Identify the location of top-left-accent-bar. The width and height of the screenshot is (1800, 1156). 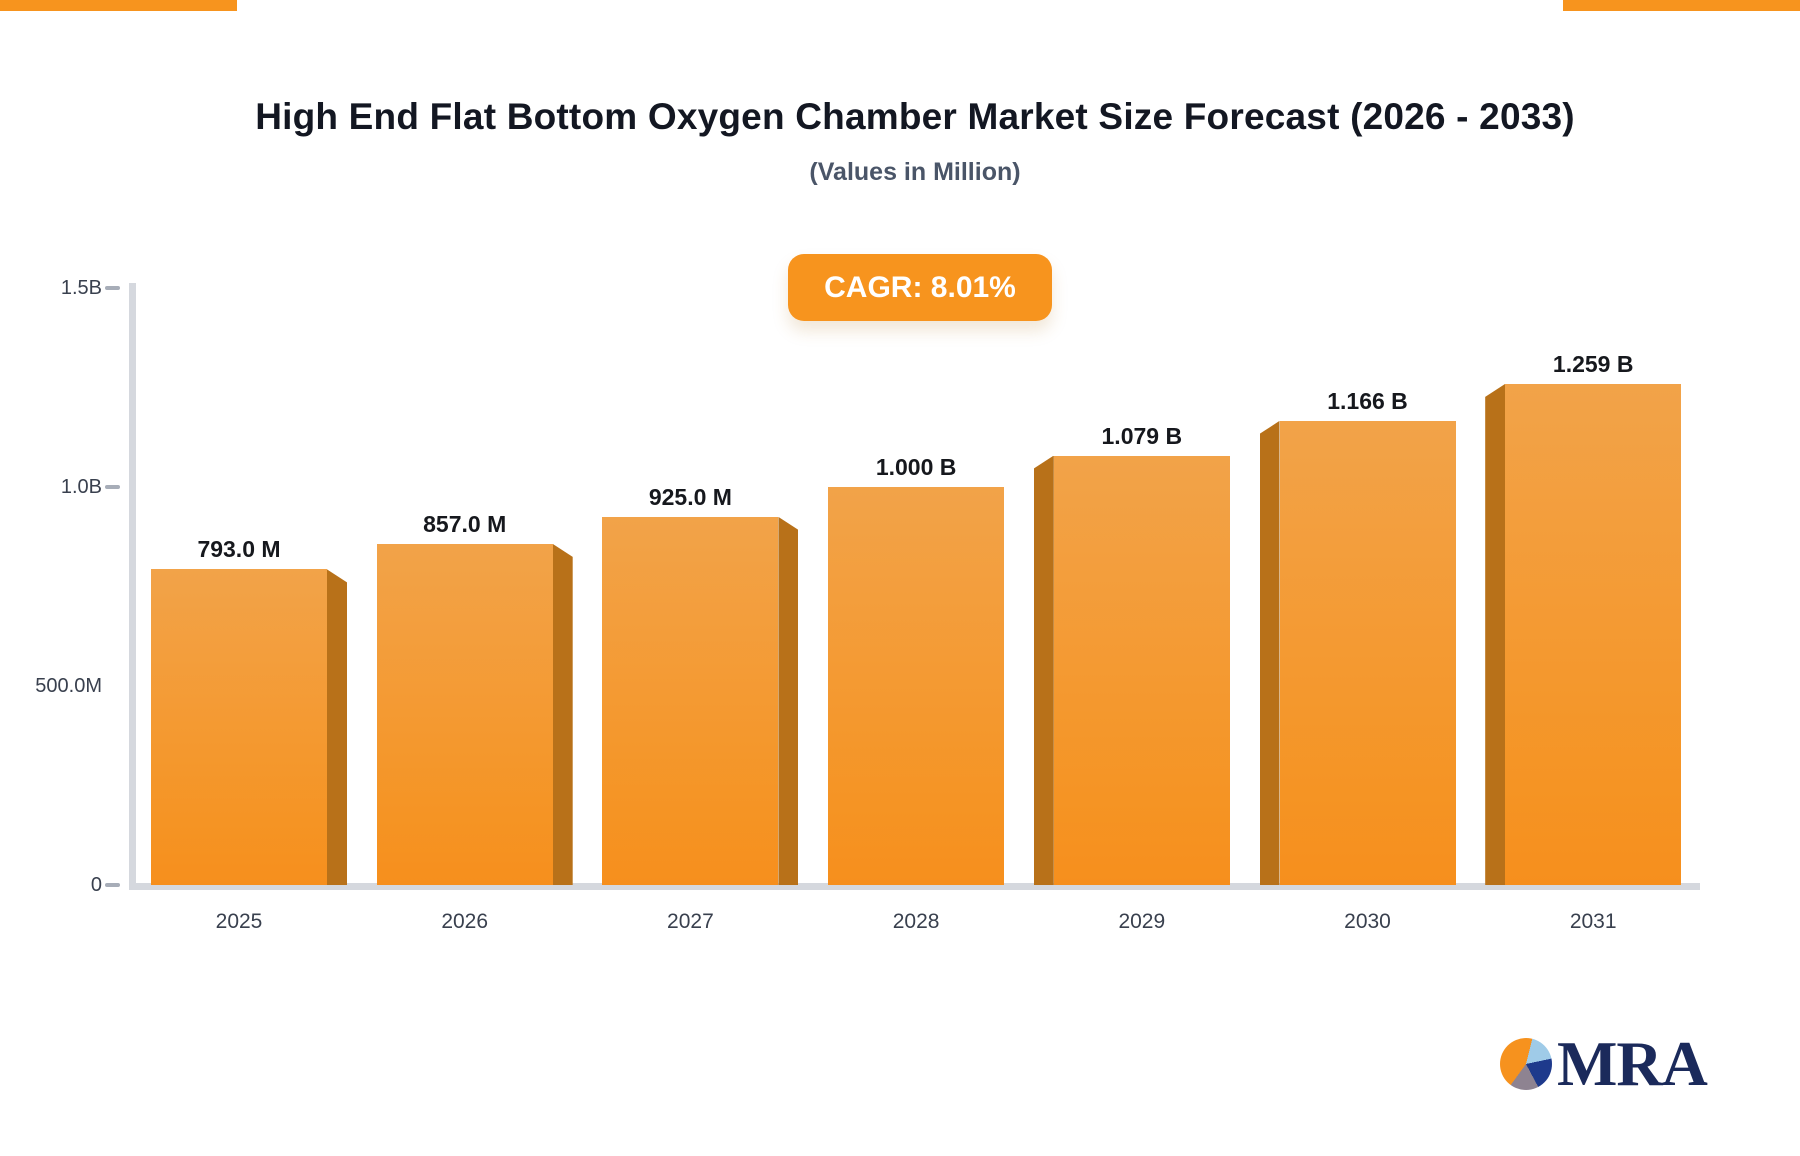
(118, 5).